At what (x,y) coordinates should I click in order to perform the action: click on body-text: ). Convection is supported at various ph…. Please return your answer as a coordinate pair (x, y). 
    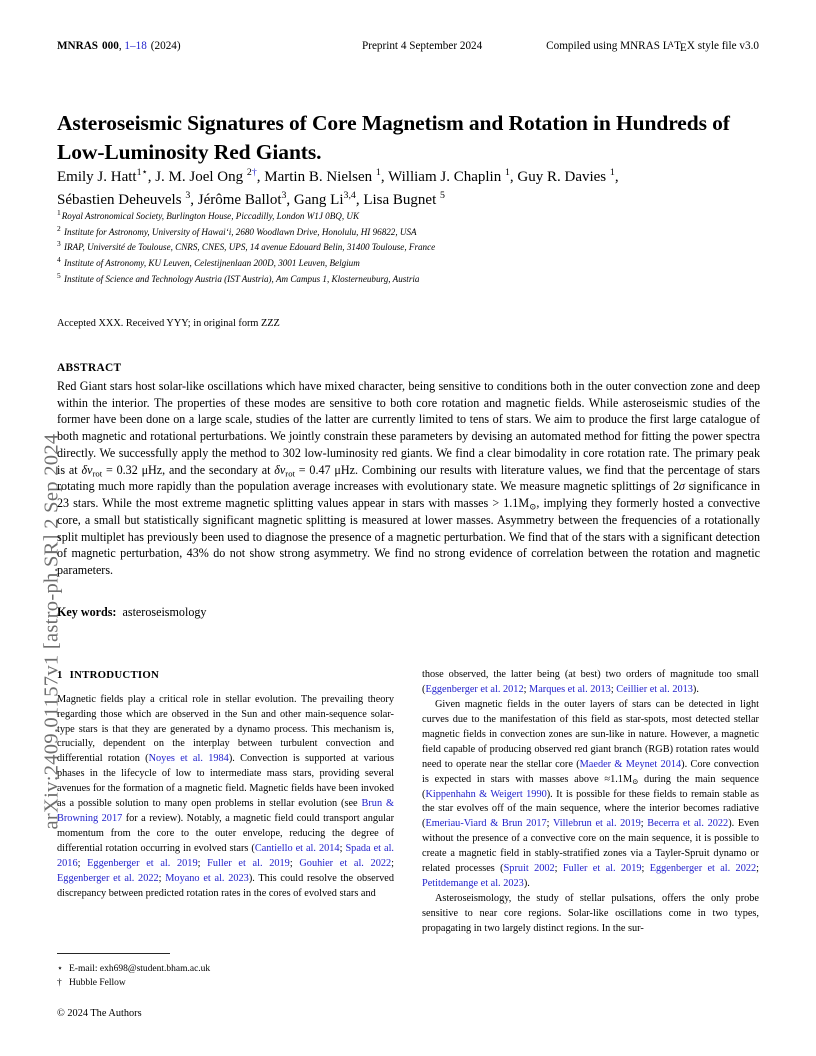
    Looking at the image, I should click on (225, 781).